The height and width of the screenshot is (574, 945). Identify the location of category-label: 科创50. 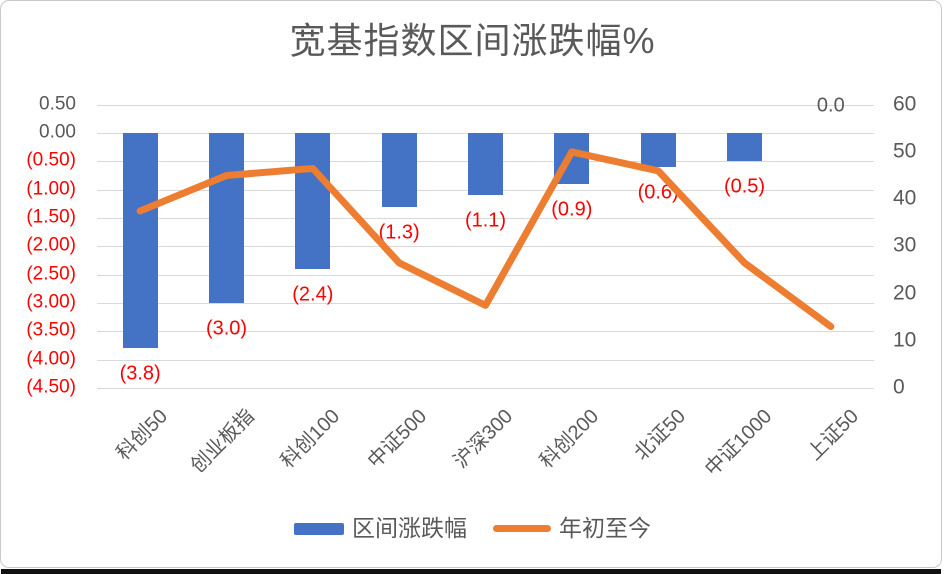
(142, 435).